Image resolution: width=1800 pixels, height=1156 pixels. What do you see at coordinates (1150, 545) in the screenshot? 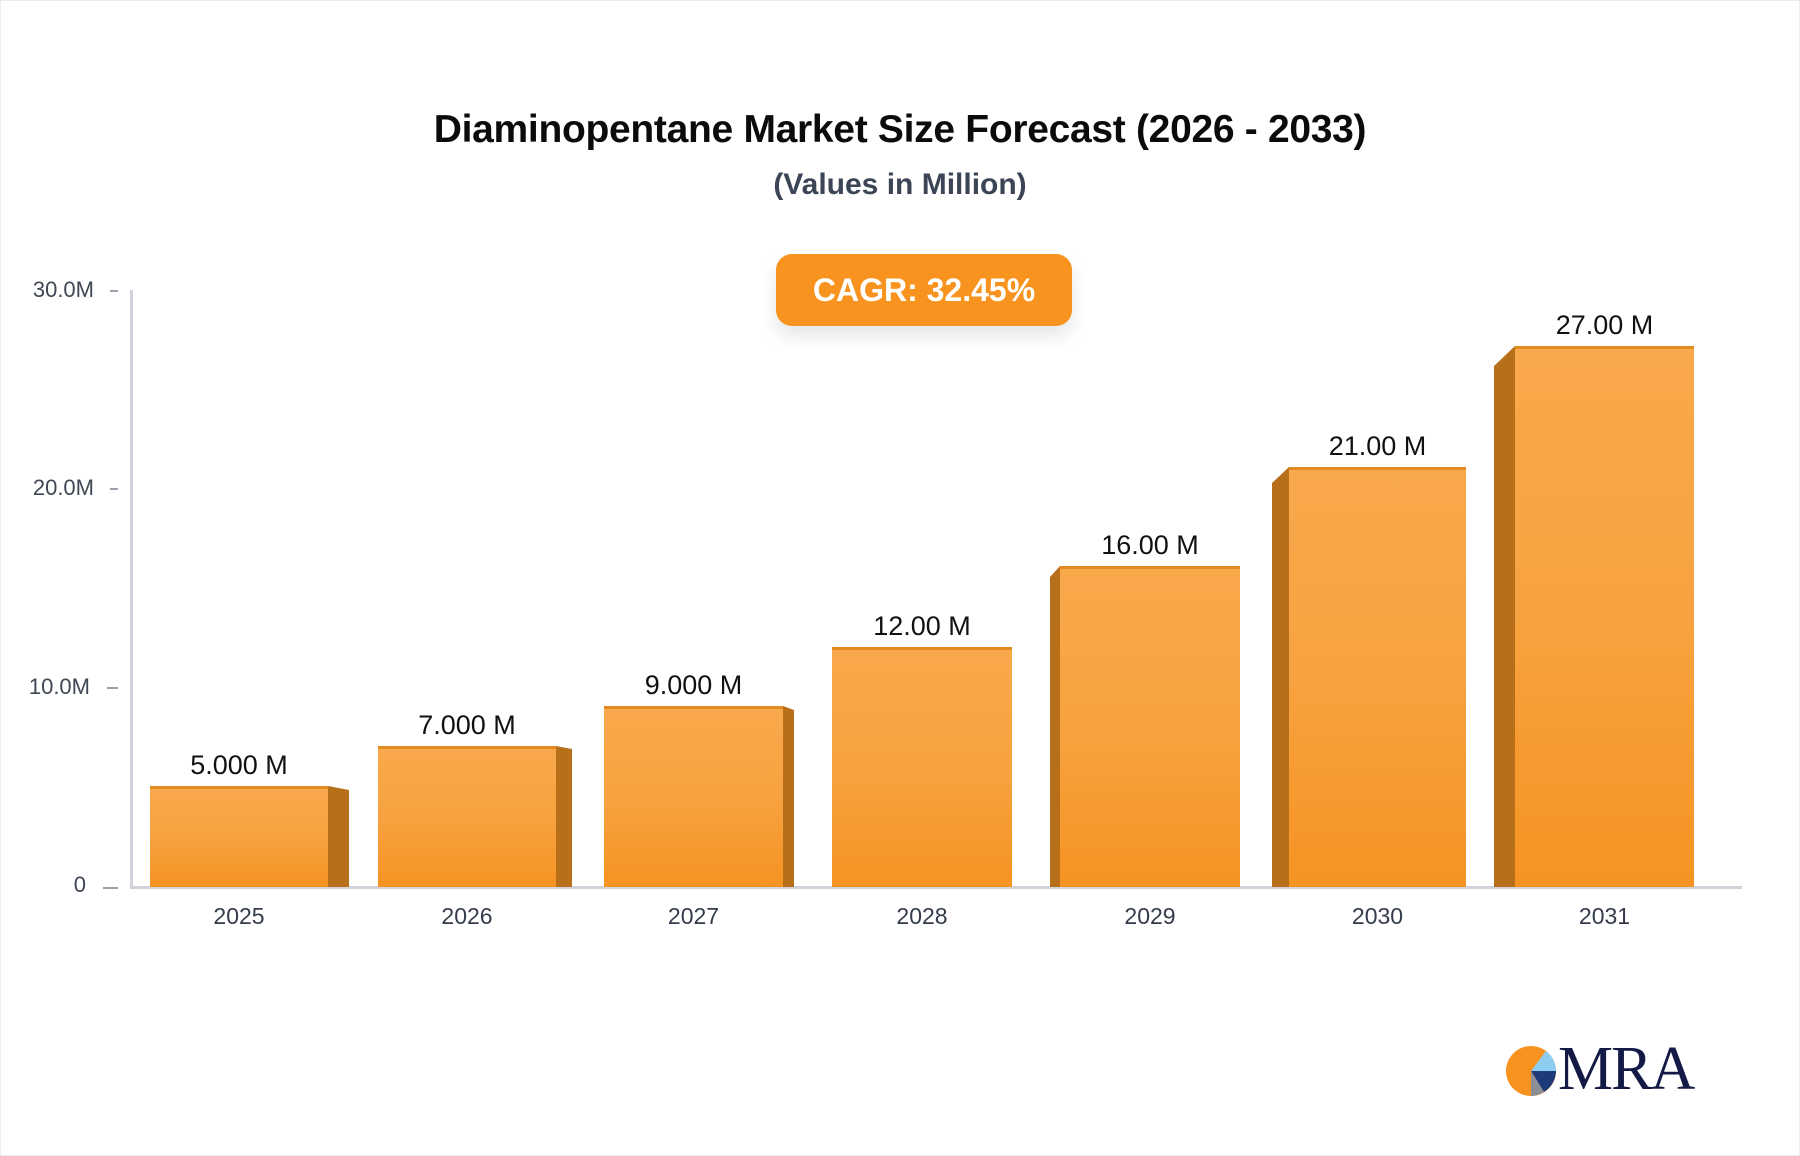
I see `bar-value-label: 16.00 M` at bounding box center [1150, 545].